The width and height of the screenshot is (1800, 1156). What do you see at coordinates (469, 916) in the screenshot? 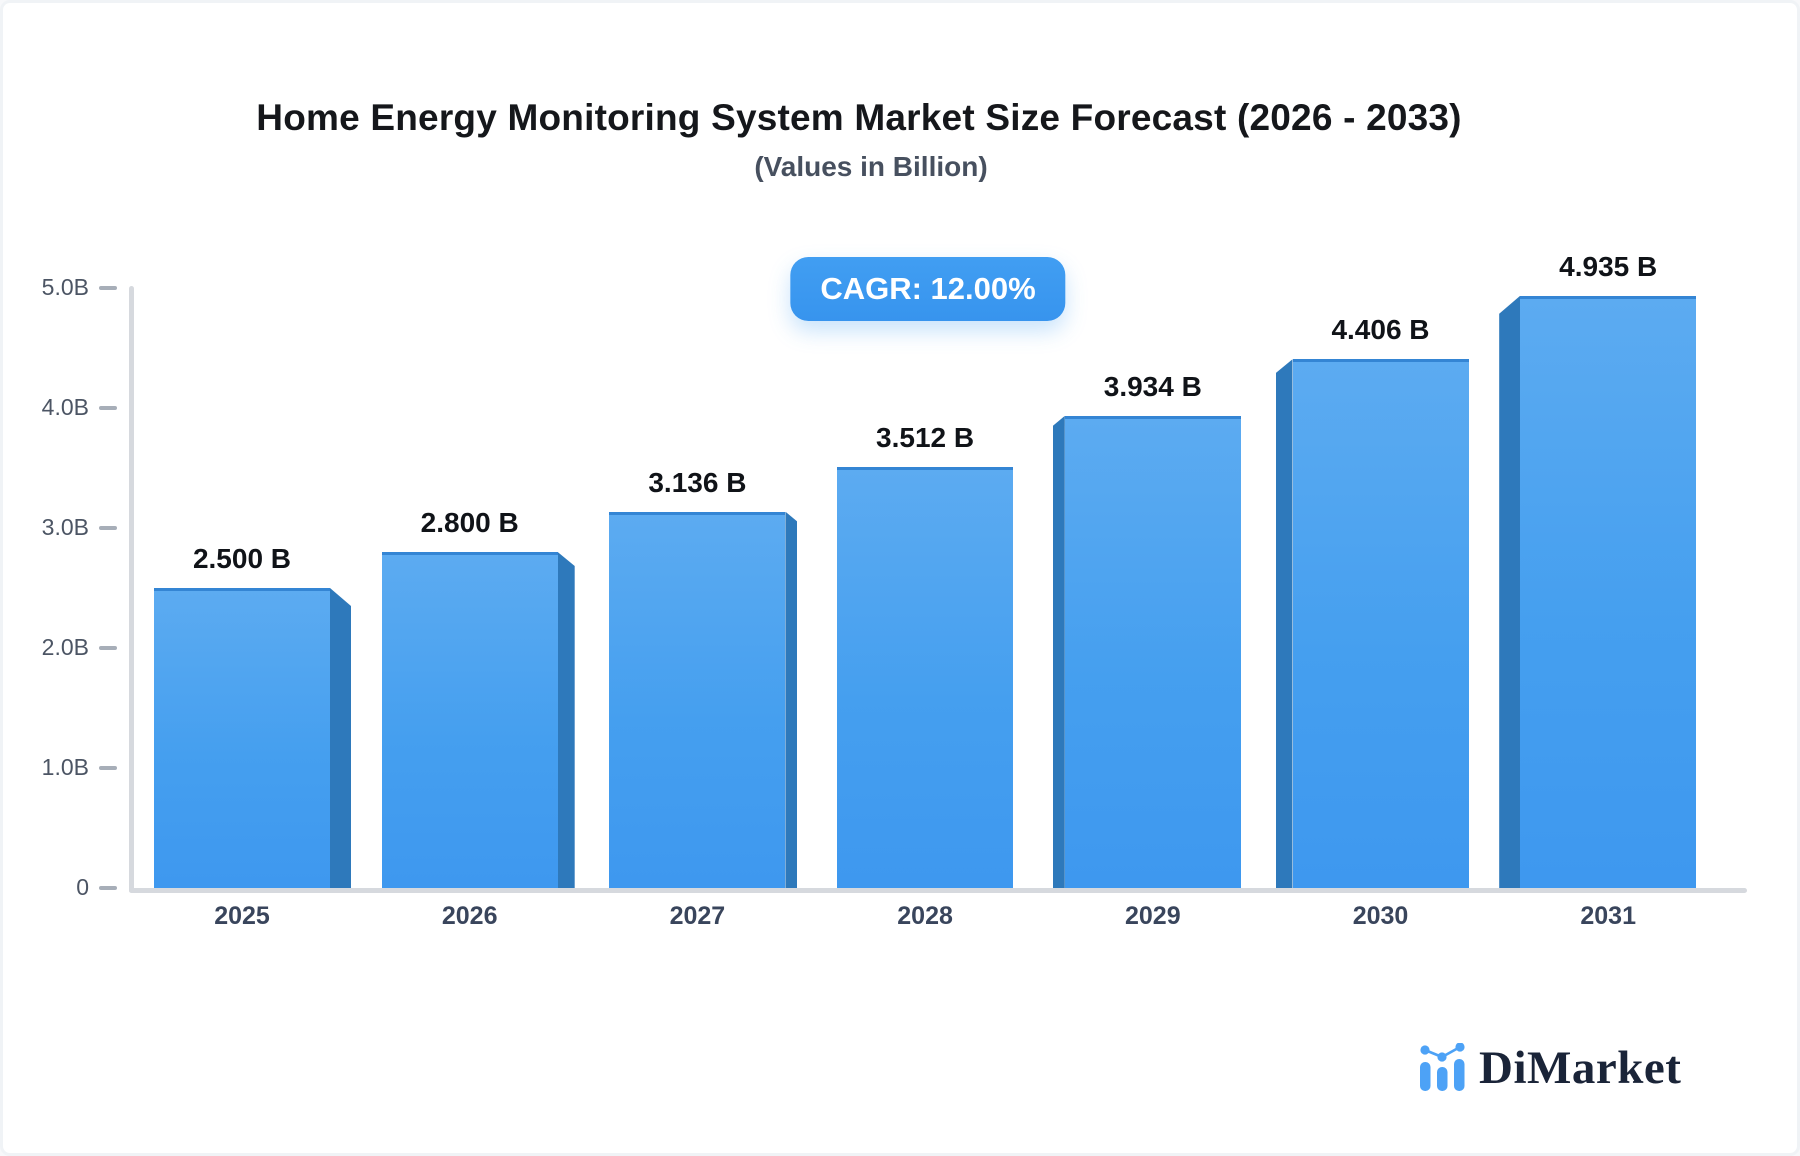
I see `x-tick-label: 2026` at bounding box center [469, 916].